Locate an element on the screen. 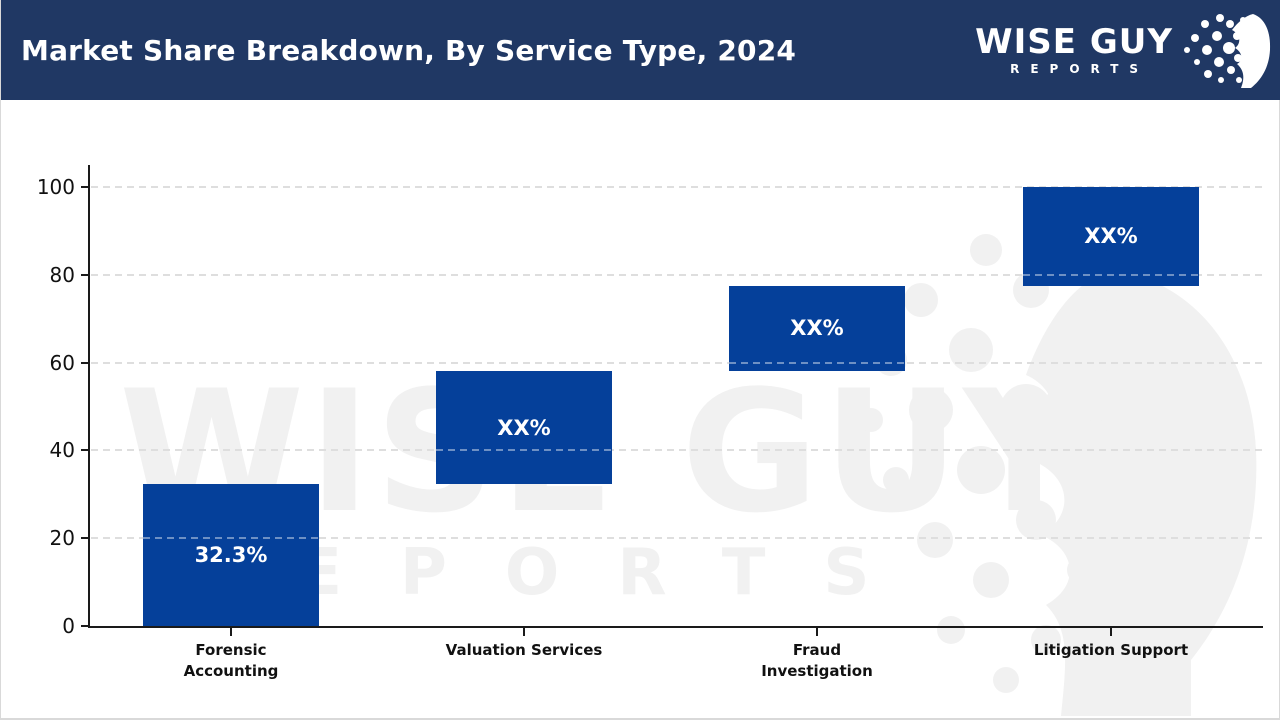 This screenshot has width=1280, height=720. bar-value-label: 32.3% is located at coordinates (231, 555).